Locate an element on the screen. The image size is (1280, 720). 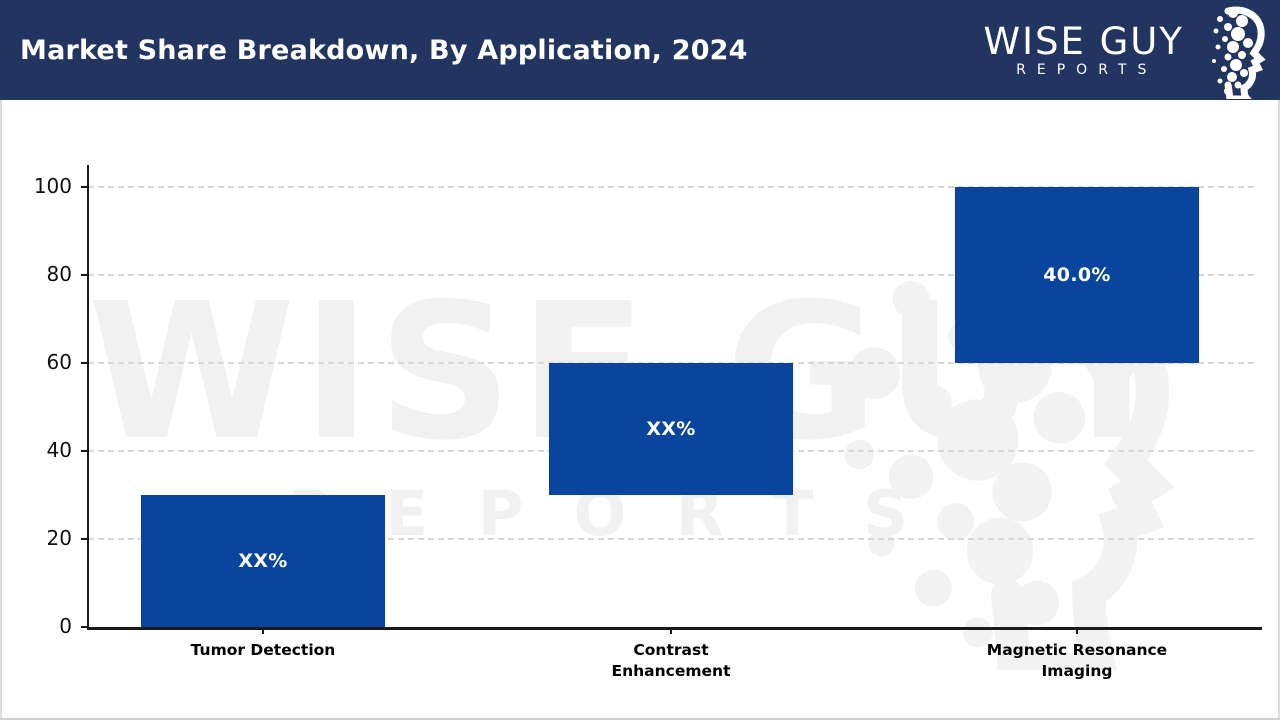
logo-text: WISE GUY REPORTS is located at coordinates (1084, 51).